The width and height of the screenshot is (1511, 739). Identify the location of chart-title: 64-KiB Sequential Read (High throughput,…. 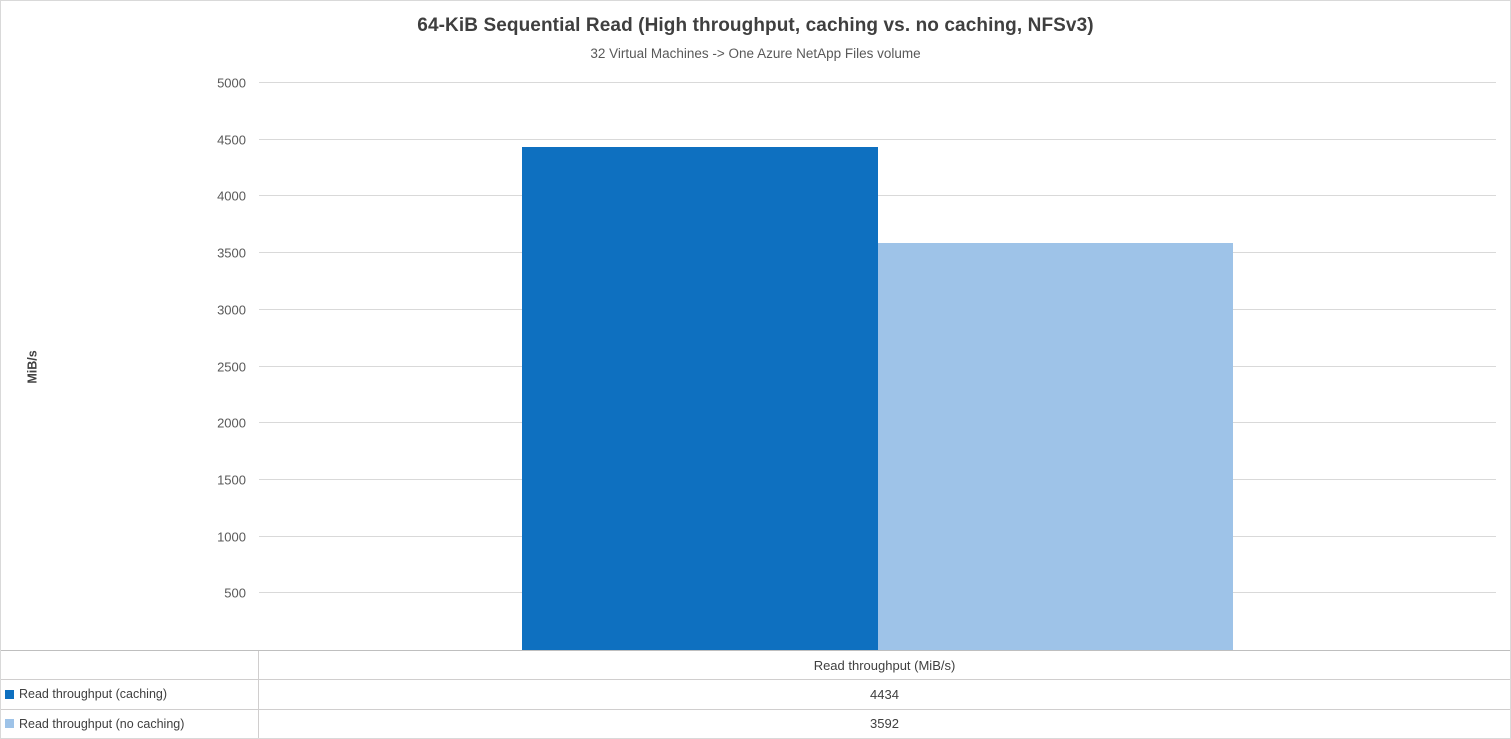
(755, 25).